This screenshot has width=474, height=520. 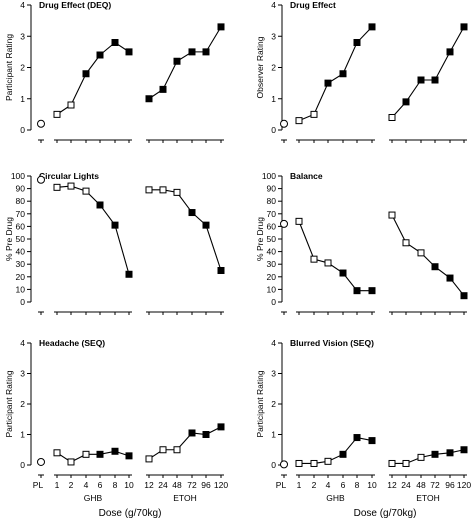 I want to click on x-tick-label: 2, so click(x=71, y=485).